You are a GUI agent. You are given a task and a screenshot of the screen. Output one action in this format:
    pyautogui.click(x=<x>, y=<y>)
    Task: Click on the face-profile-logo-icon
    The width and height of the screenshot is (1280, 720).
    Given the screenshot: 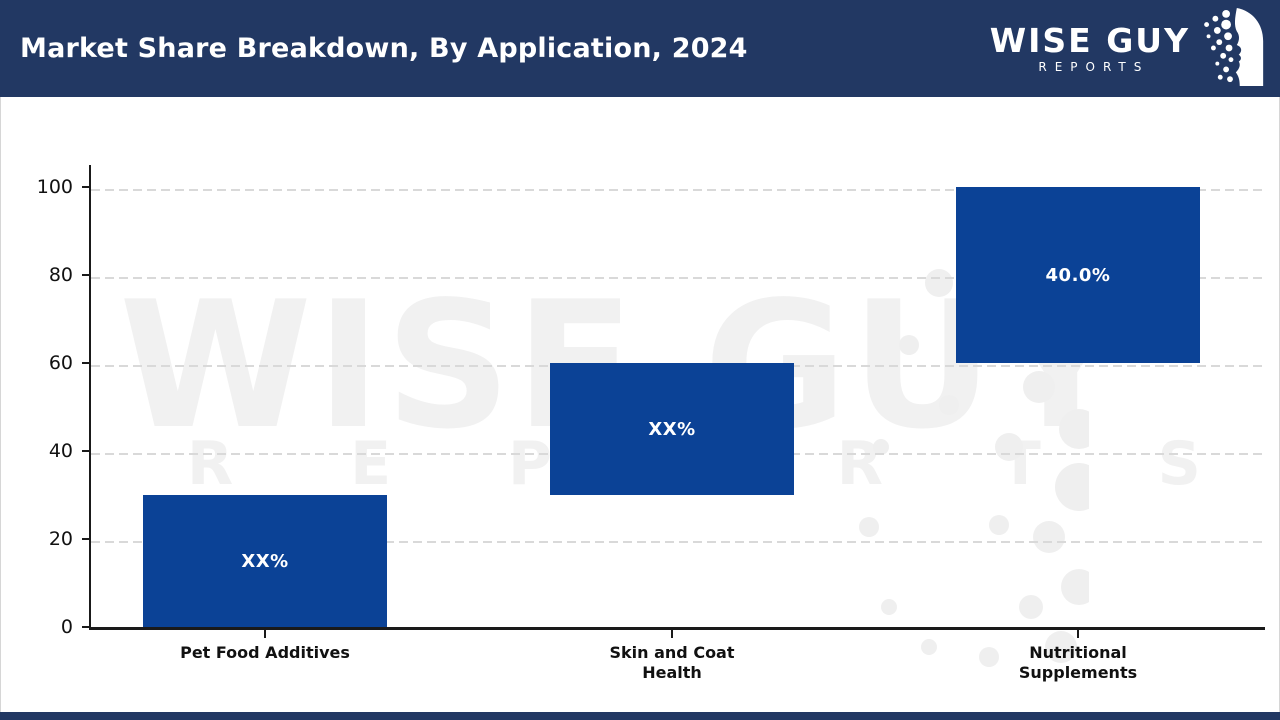 What is the action you would take?
    pyautogui.click(x=1230, y=49)
    